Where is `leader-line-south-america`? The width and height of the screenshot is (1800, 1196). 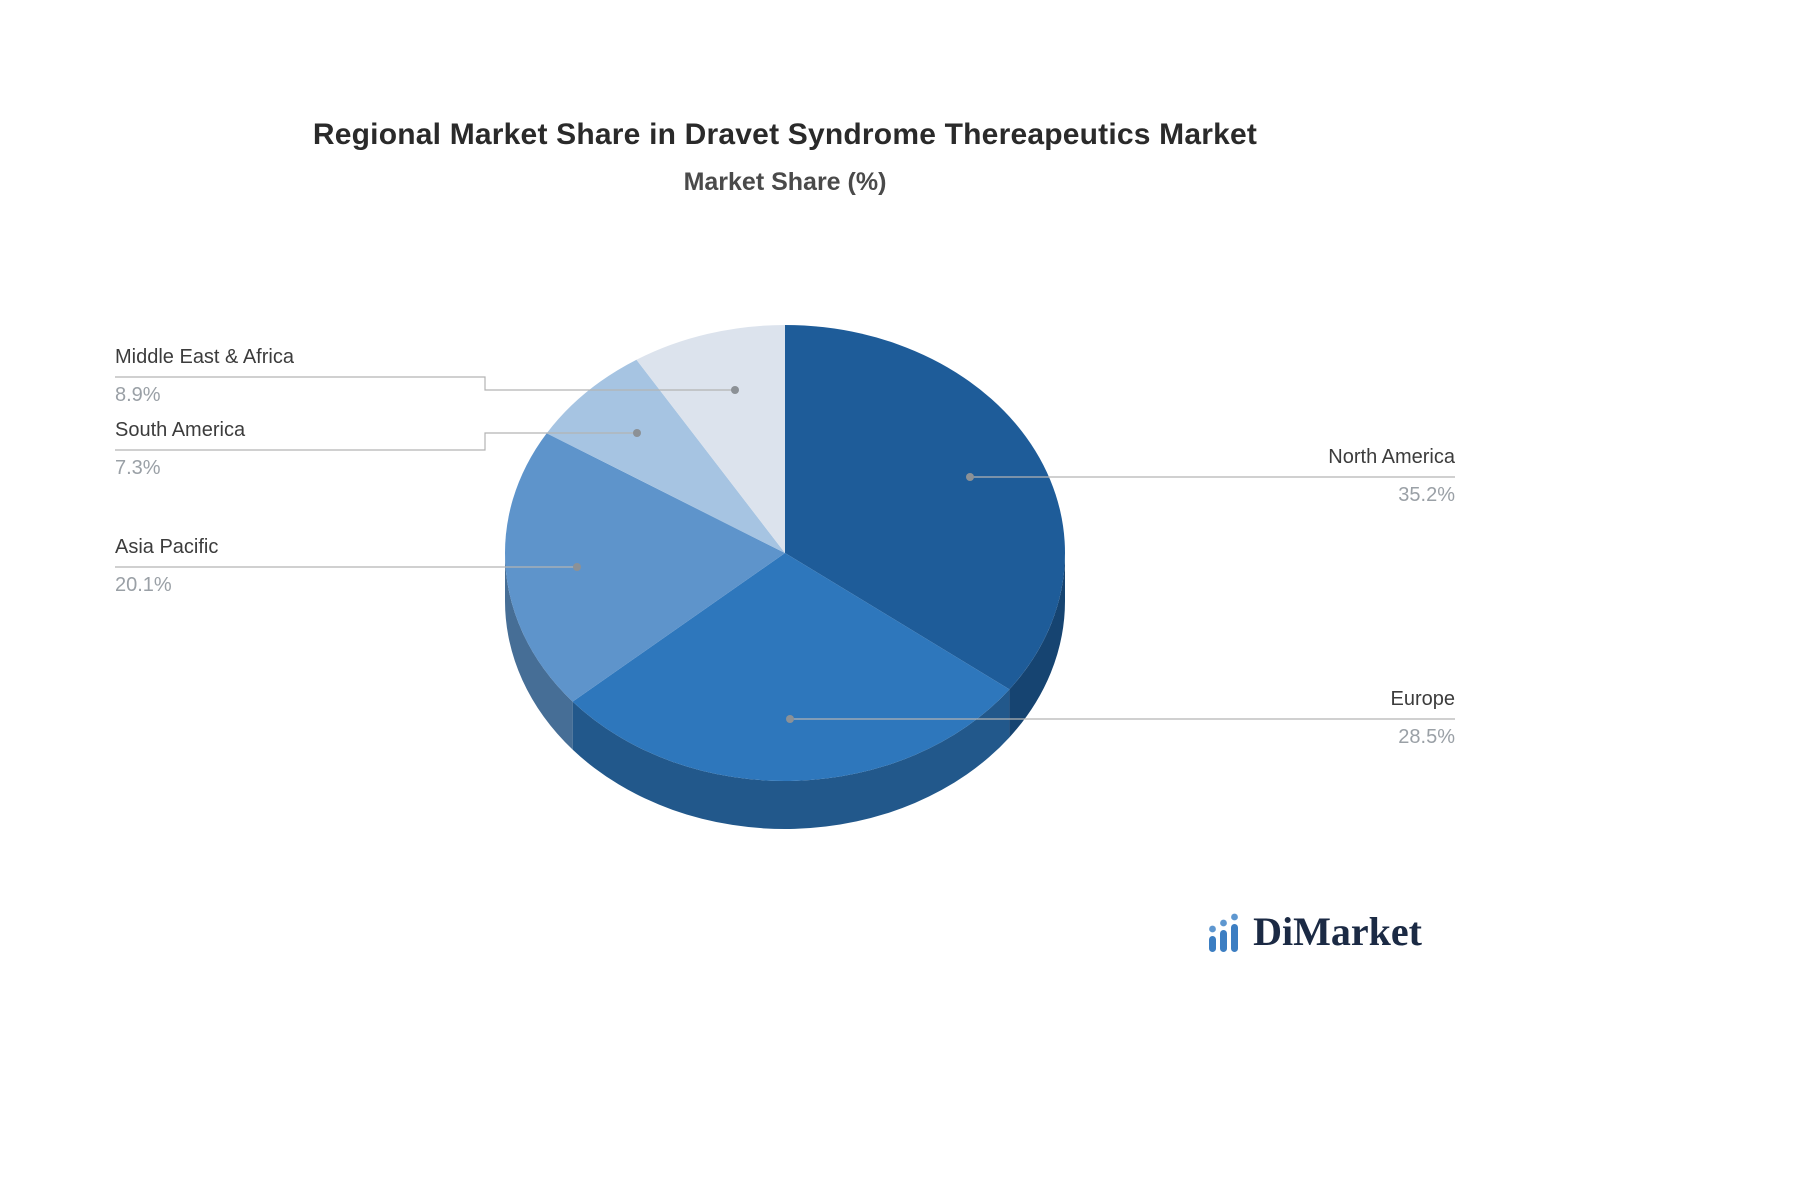 leader-line-south-america is located at coordinates (376, 441).